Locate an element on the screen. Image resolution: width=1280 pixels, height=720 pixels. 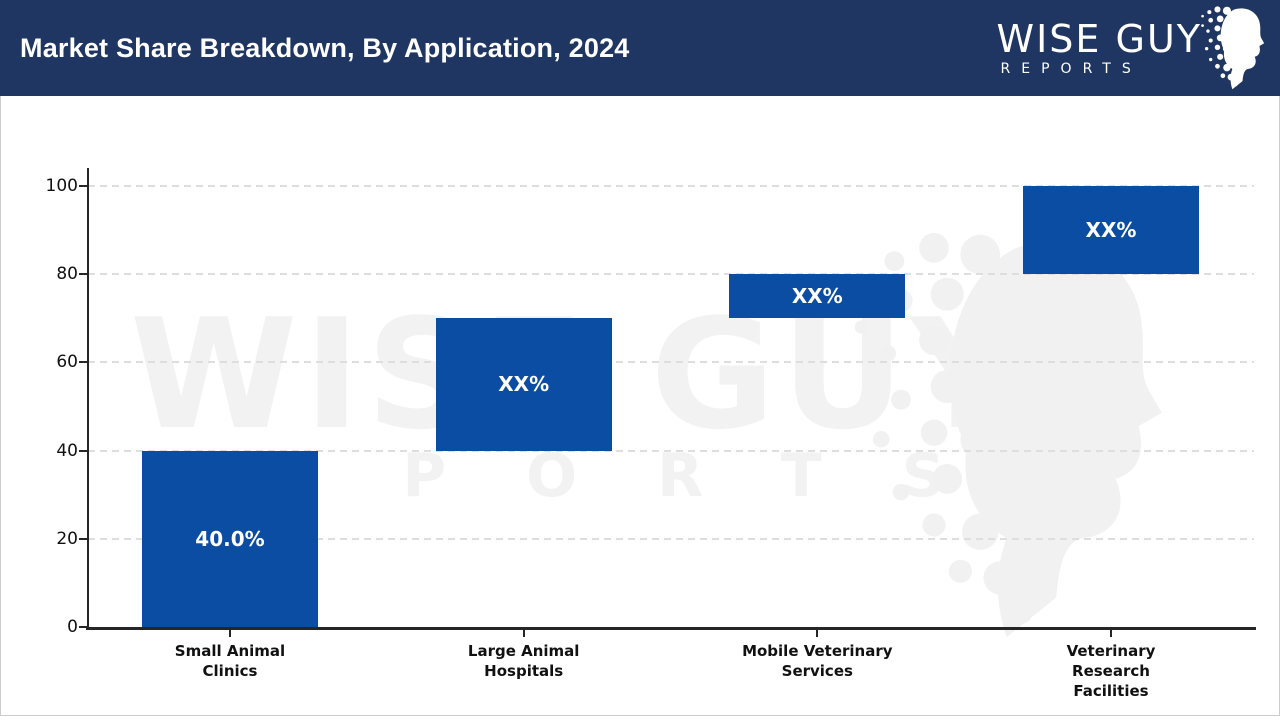
x-category-line: Research is located at coordinates (1111, 671).